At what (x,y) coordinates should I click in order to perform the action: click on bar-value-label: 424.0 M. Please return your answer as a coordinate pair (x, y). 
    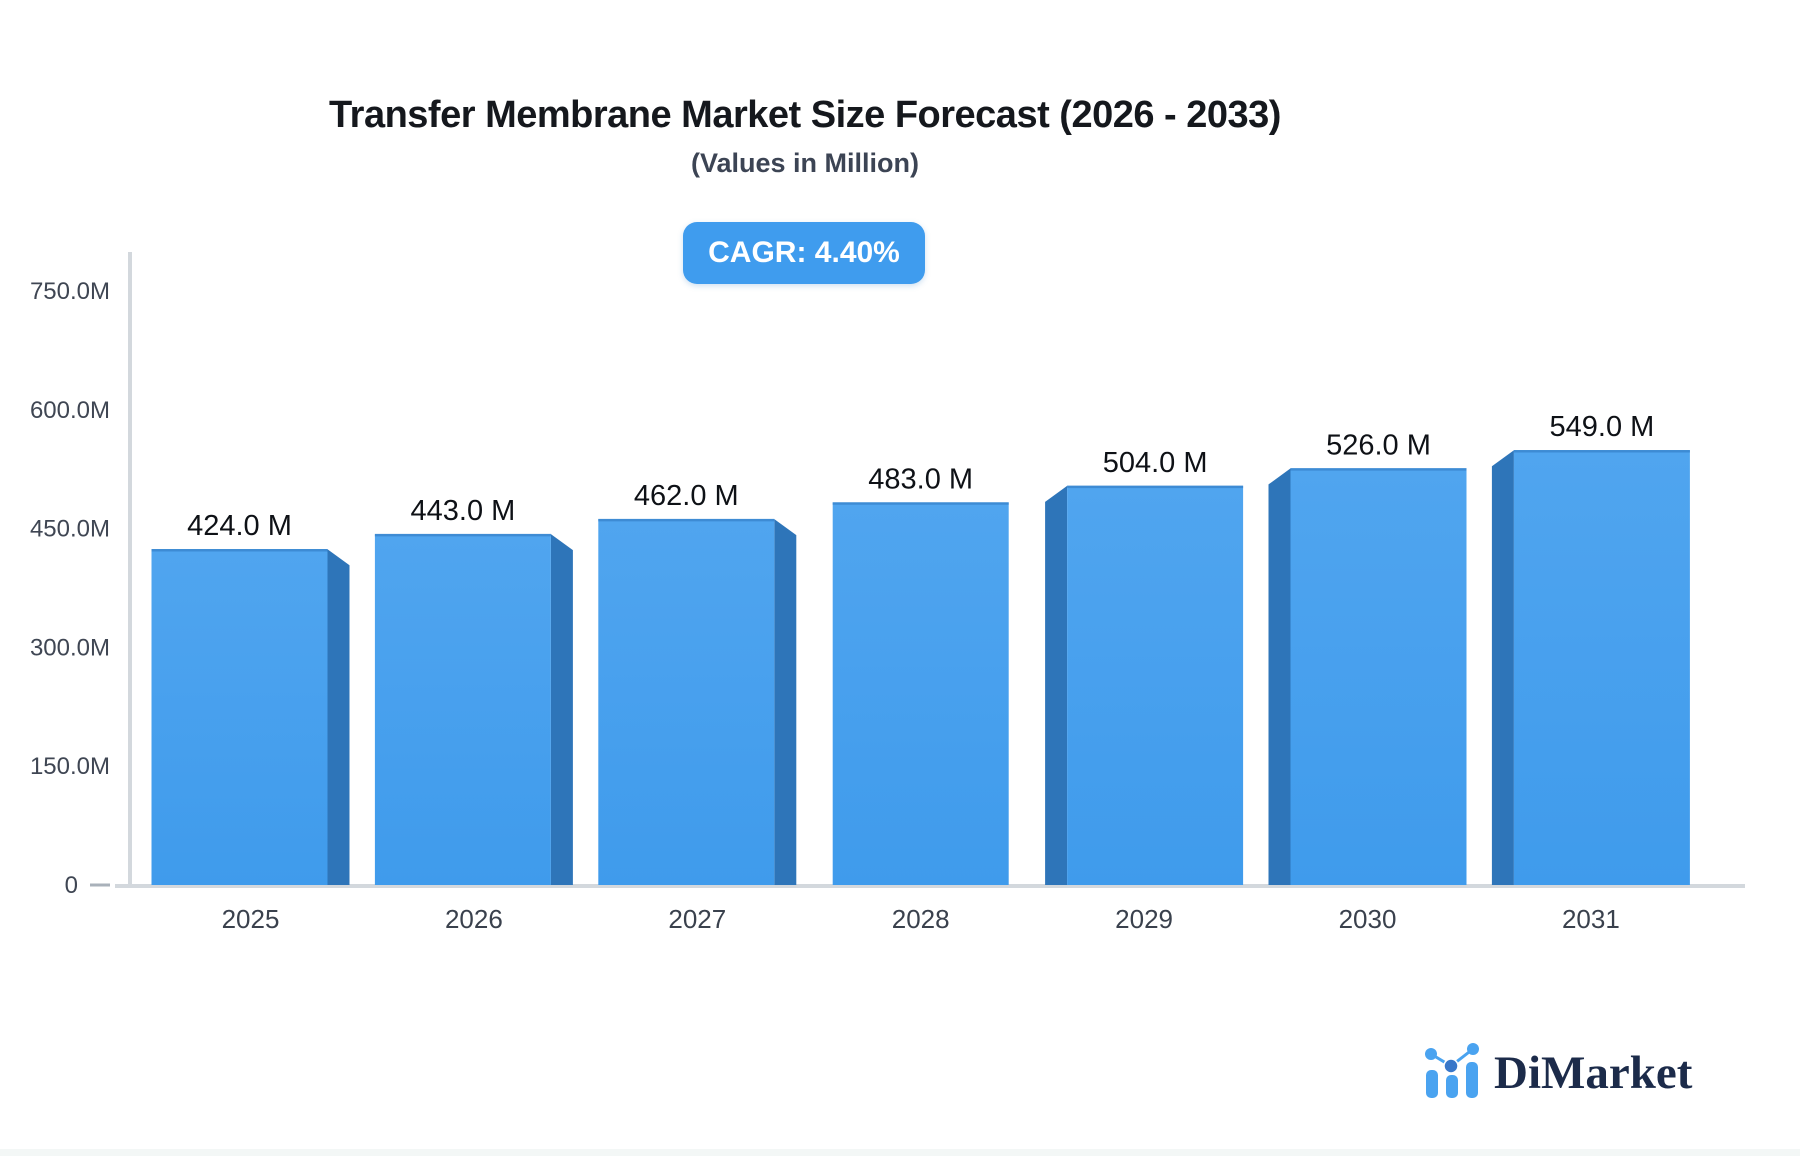
    Looking at the image, I should click on (239, 526).